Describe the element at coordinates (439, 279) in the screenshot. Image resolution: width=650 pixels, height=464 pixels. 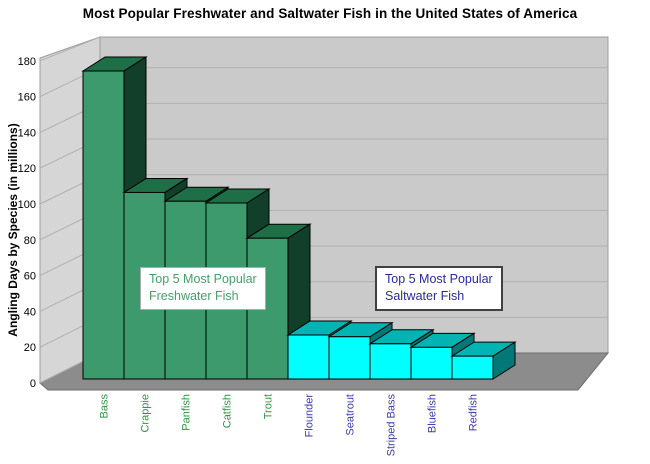
I see `annotation-saltwater-line1: Top 5 Most Popular` at that location.